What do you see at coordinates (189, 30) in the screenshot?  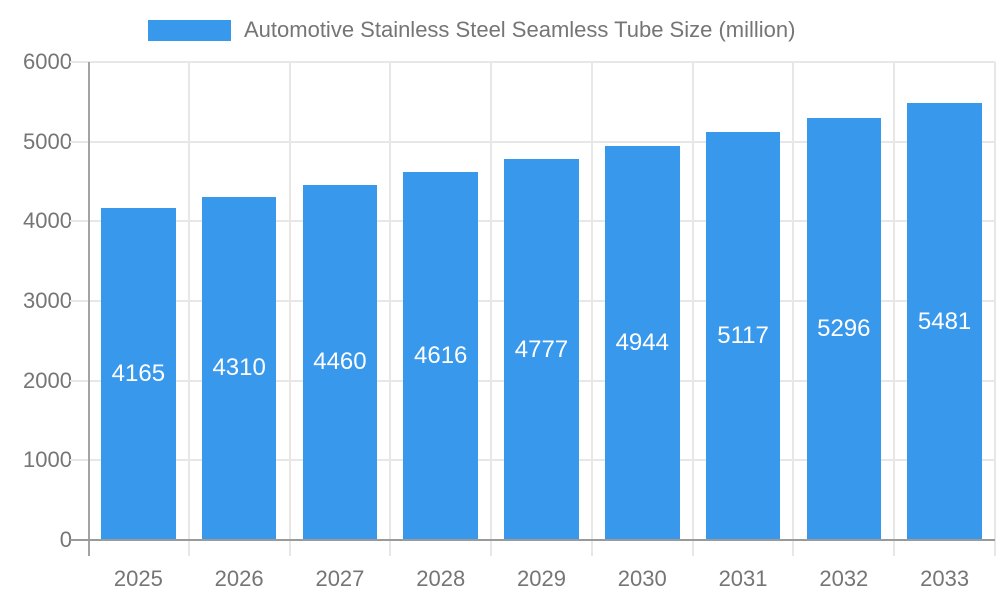 I see `legend-swatch` at bounding box center [189, 30].